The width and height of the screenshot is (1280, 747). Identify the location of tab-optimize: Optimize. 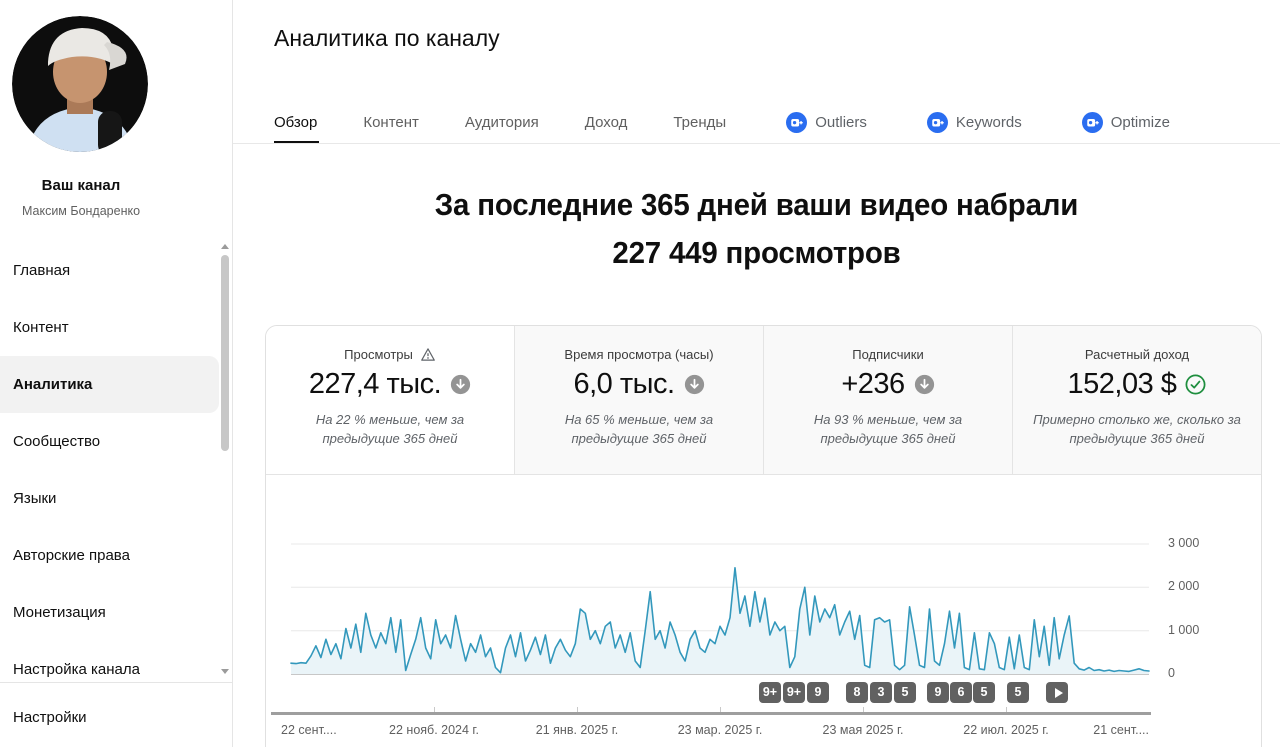
(1125, 122).